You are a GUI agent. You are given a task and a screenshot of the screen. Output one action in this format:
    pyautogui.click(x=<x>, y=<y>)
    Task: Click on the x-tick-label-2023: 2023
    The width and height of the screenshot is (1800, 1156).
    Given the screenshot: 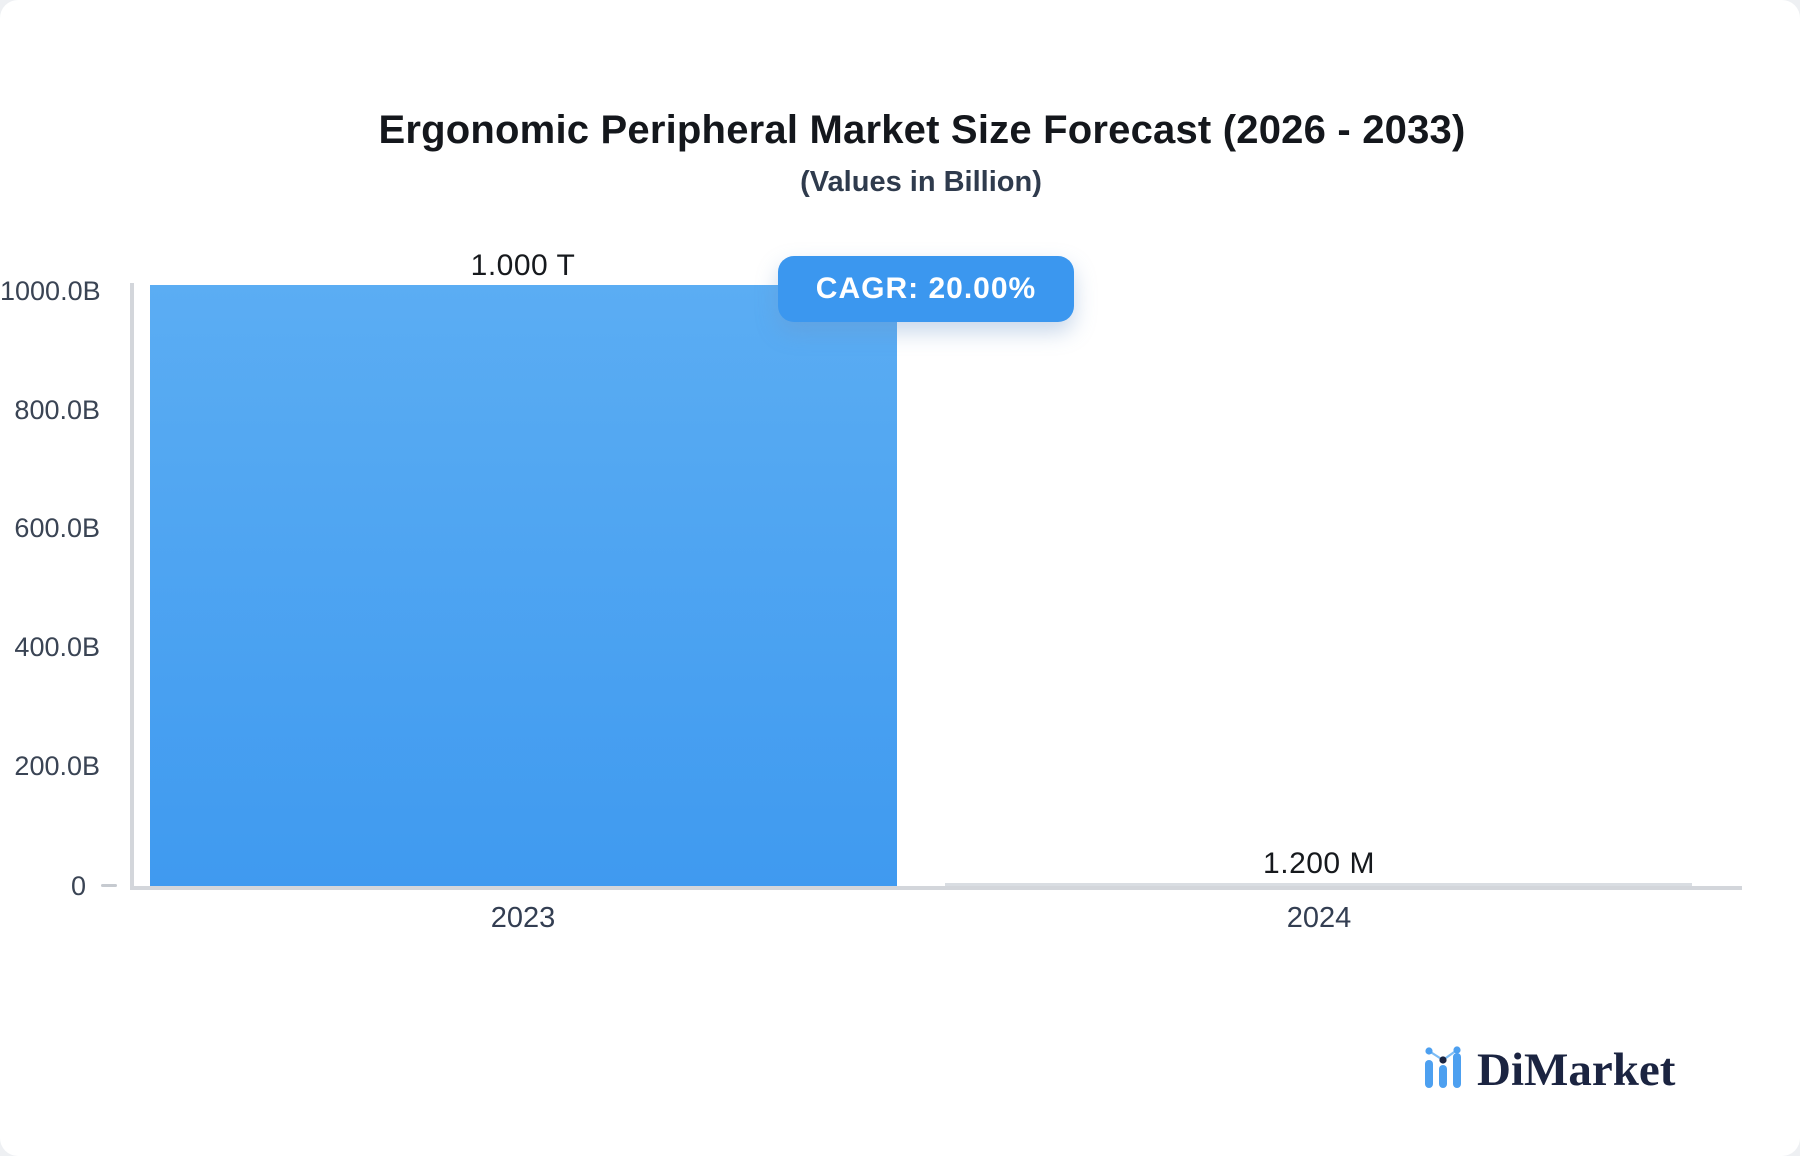 What is the action you would take?
    pyautogui.click(x=523, y=918)
    